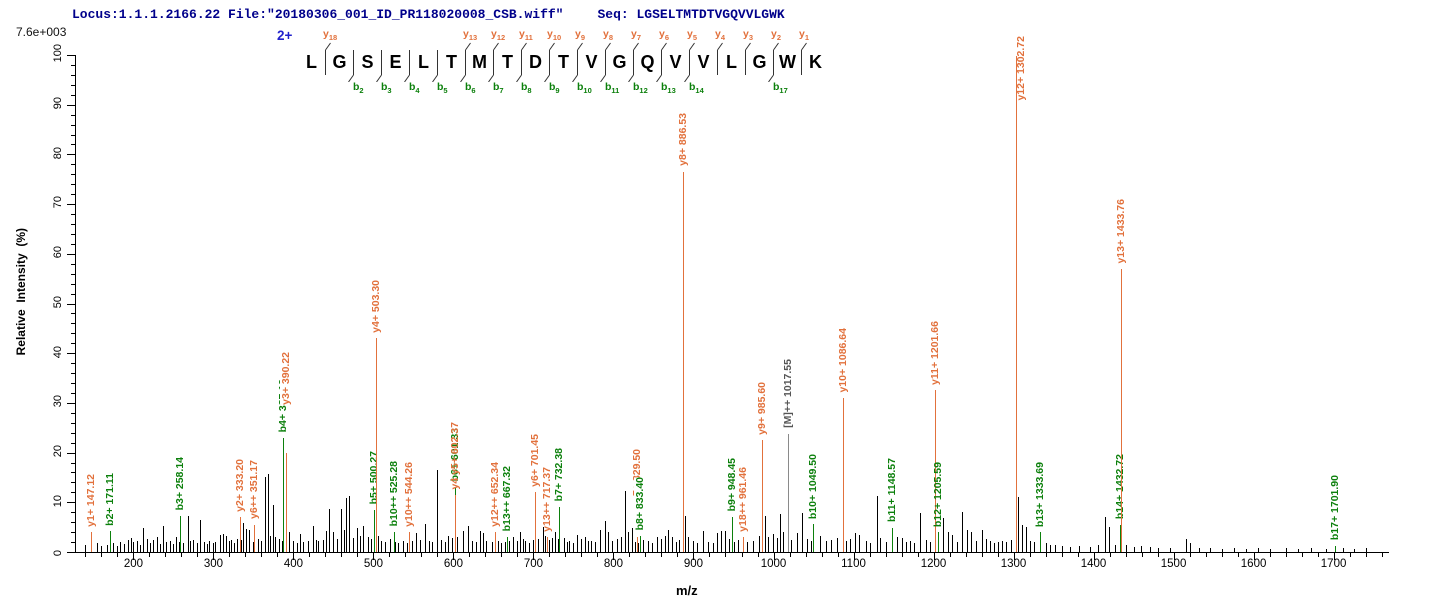  Describe the element at coordinates (468, 61) in the screenshot. I see `cleavage-separator: y13 b6` at that location.